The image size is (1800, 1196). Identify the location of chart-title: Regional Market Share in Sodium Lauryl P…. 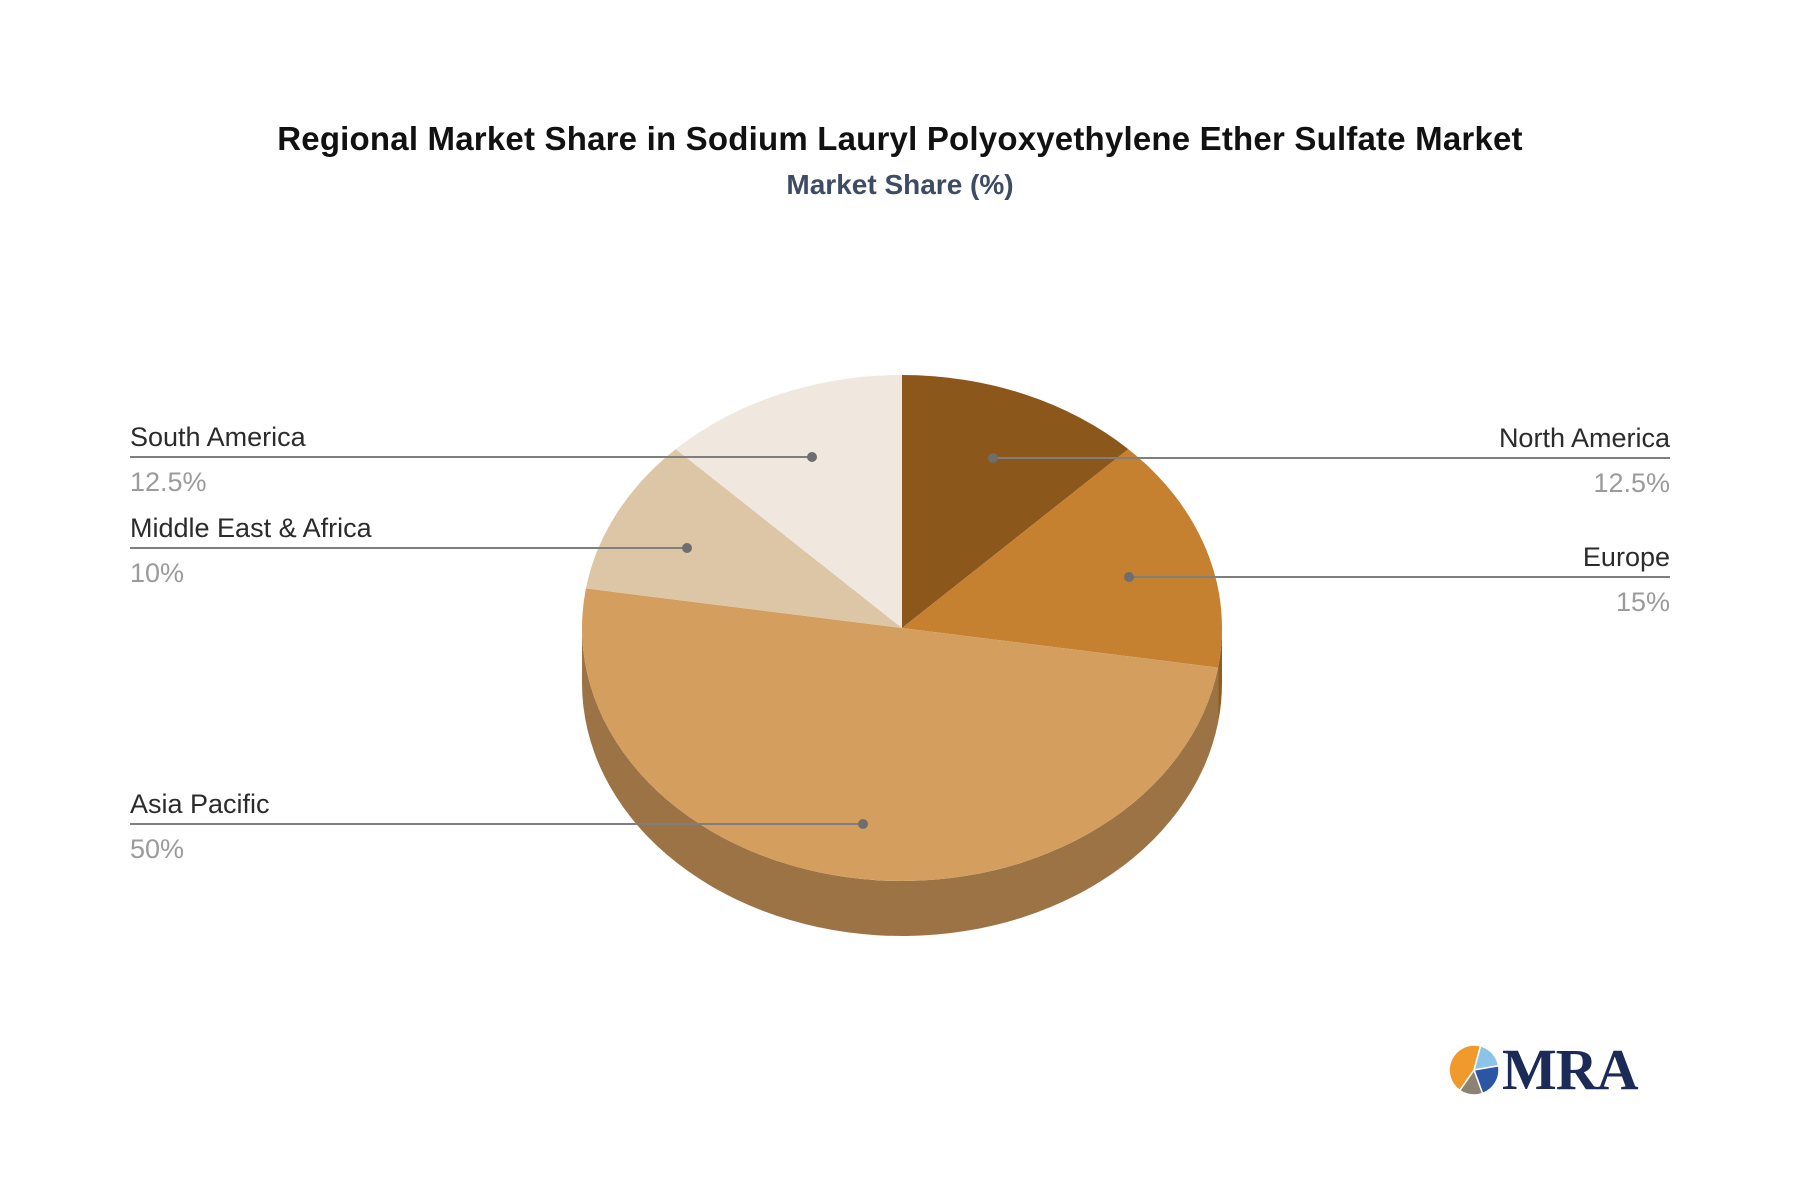
(900, 138).